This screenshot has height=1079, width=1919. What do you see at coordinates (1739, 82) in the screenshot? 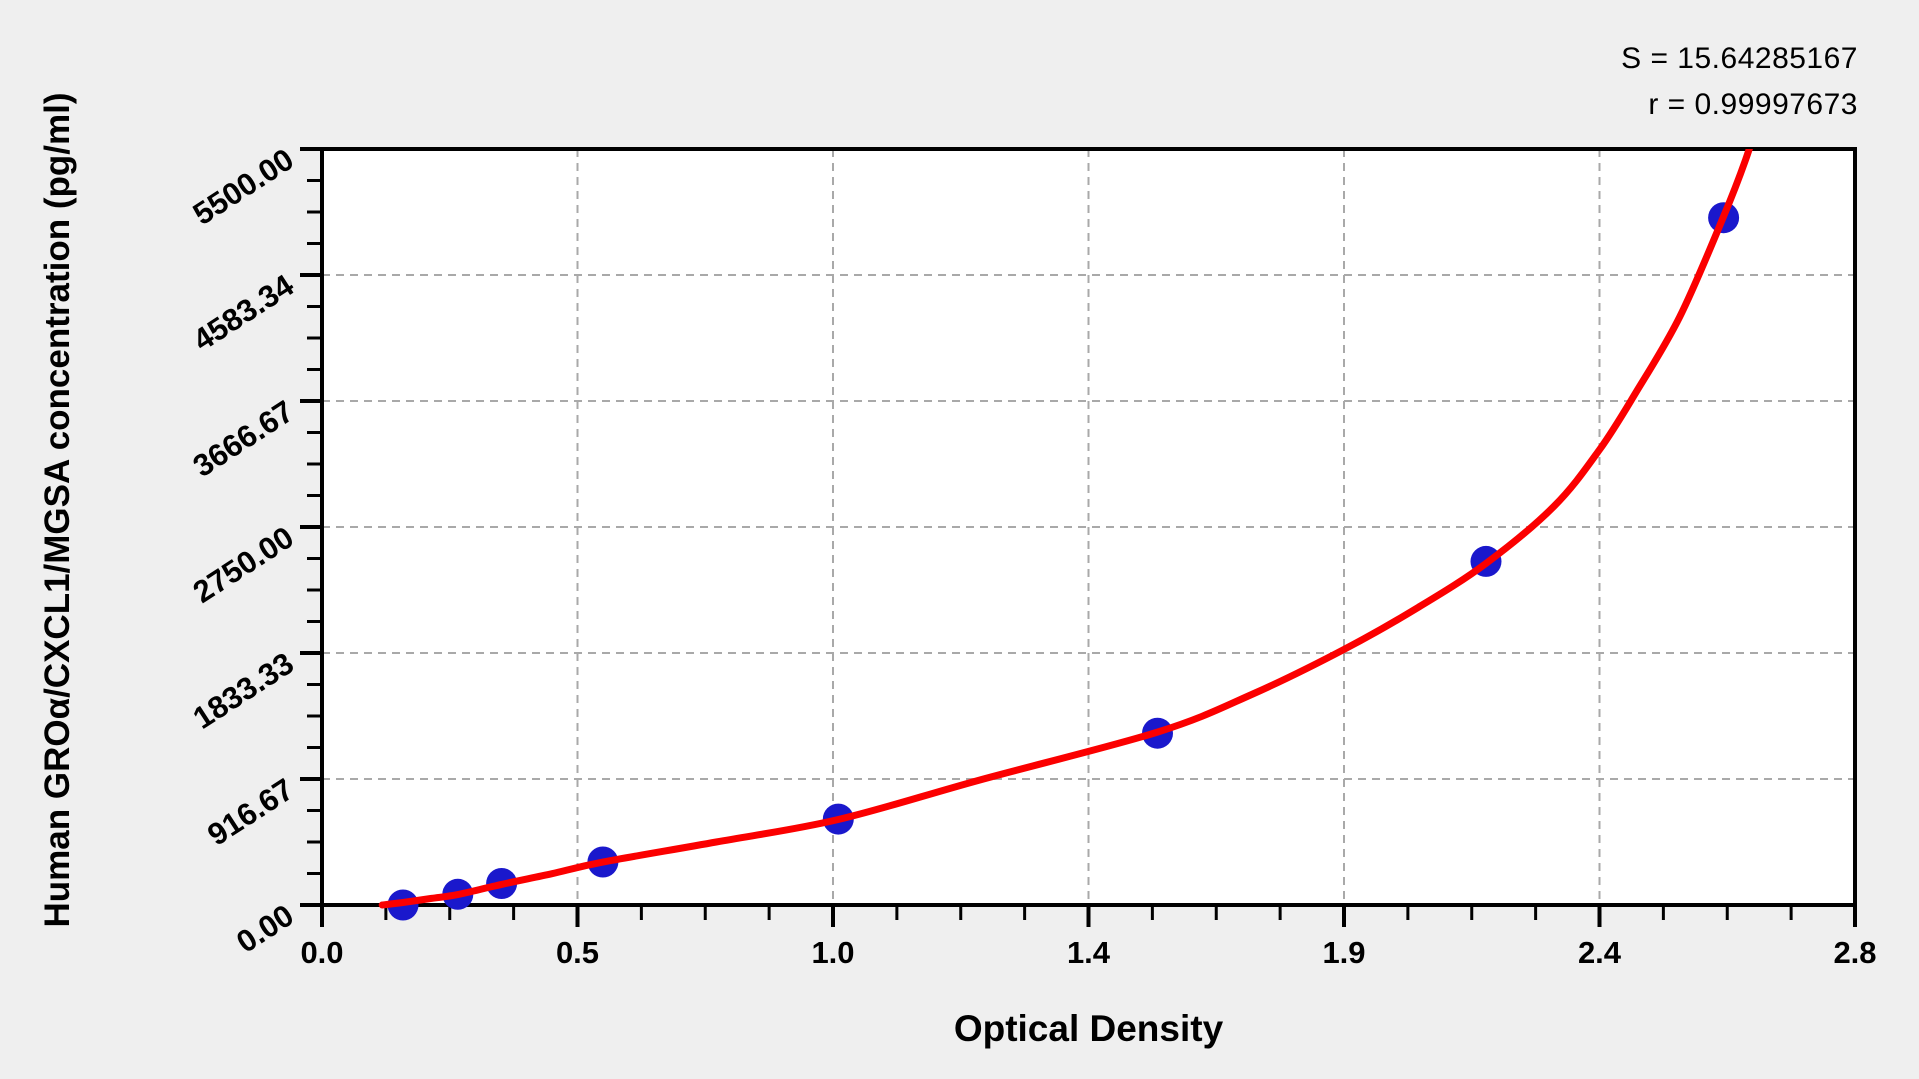
I see `fit-statistics: S = 15.64285167 r = 0.99997673` at bounding box center [1739, 82].